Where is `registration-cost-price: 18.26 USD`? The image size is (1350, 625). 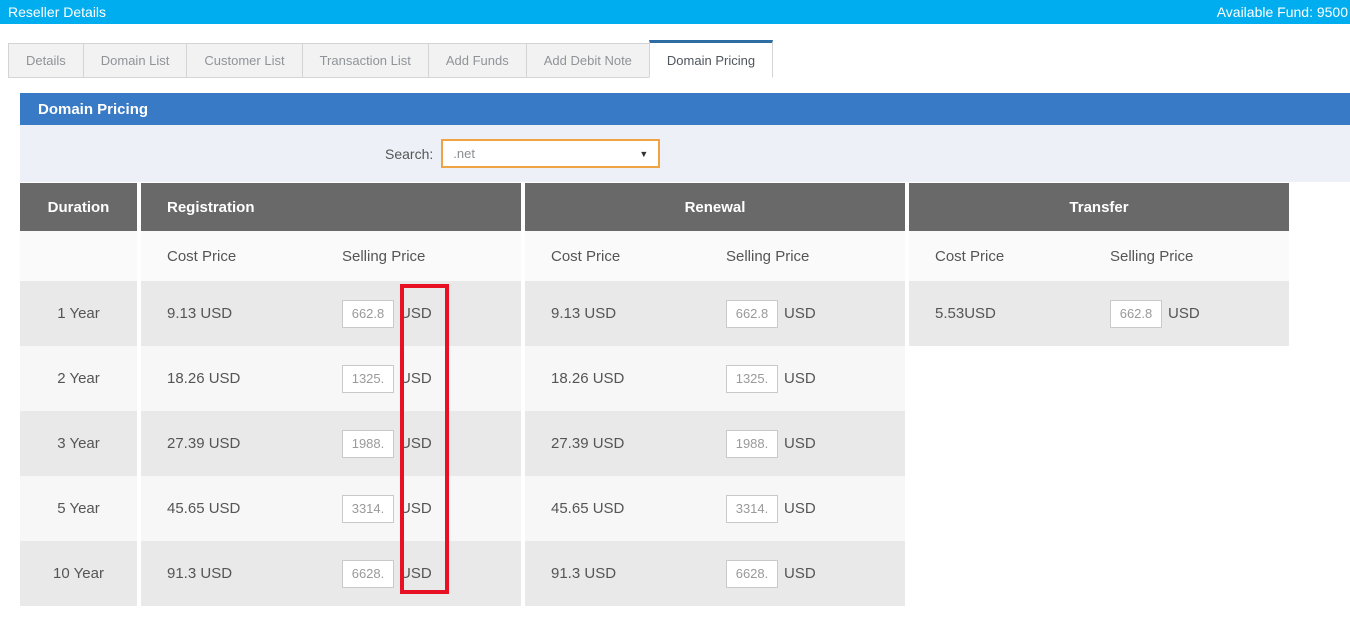 registration-cost-price: 18.26 USD is located at coordinates (204, 378).